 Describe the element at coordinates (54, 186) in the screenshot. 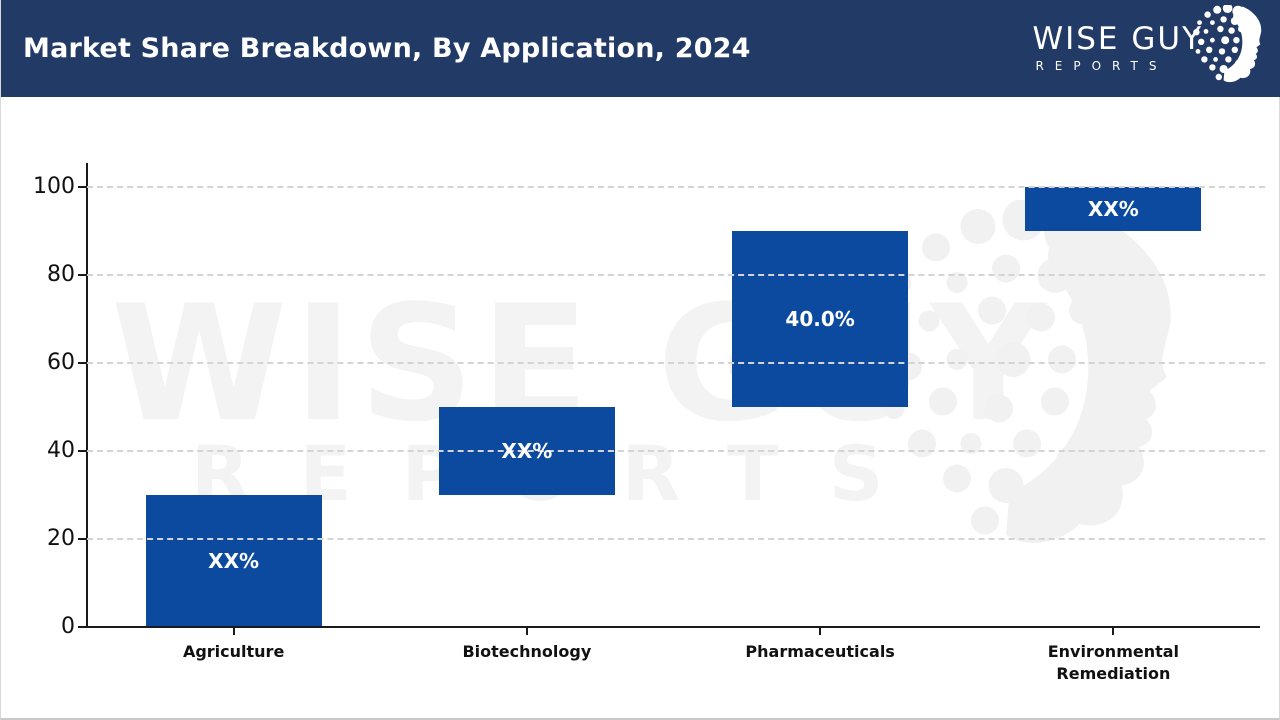

I see `y-tick-label: 100` at that location.